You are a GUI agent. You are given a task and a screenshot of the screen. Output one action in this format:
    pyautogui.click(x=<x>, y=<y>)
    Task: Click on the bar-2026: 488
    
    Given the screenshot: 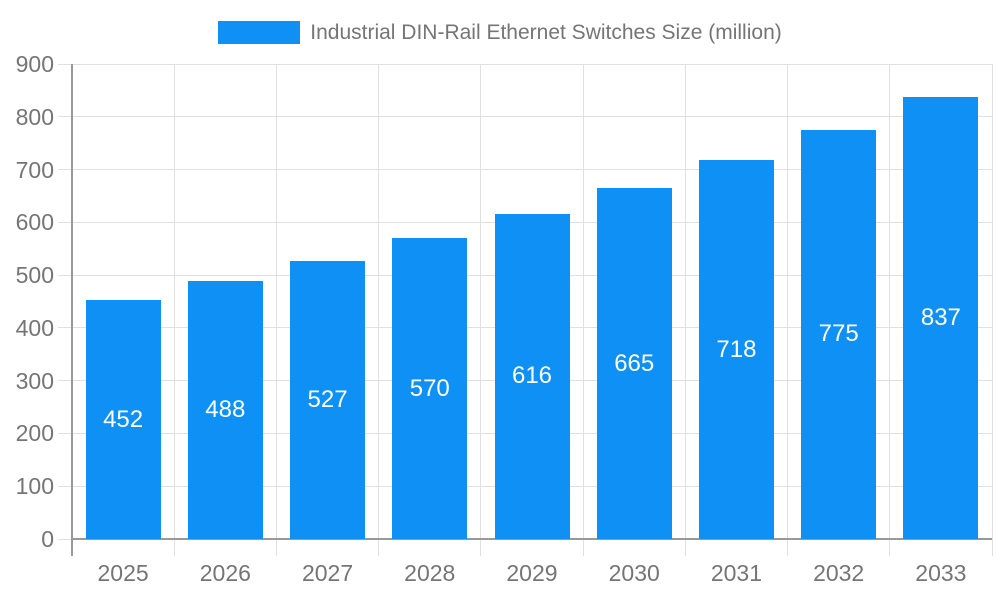 What is the action you would take?
    pyautogui.click(x=225, y=410)
    